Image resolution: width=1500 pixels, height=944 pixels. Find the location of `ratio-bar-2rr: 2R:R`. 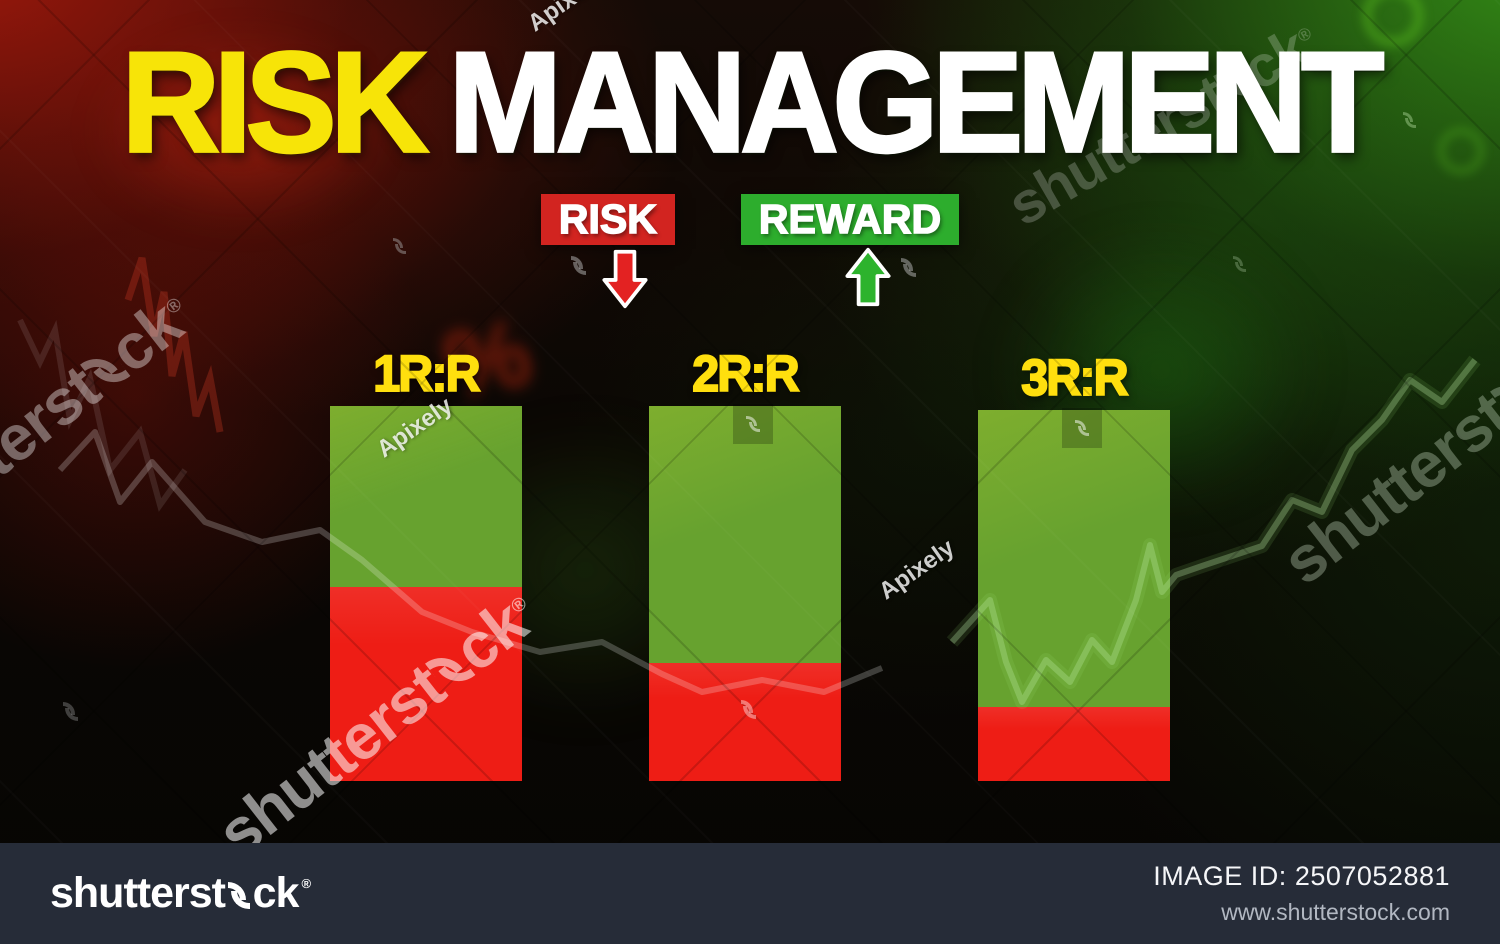

ratio-bar-2rr: 2R:R is located at coordinates (745, 562).